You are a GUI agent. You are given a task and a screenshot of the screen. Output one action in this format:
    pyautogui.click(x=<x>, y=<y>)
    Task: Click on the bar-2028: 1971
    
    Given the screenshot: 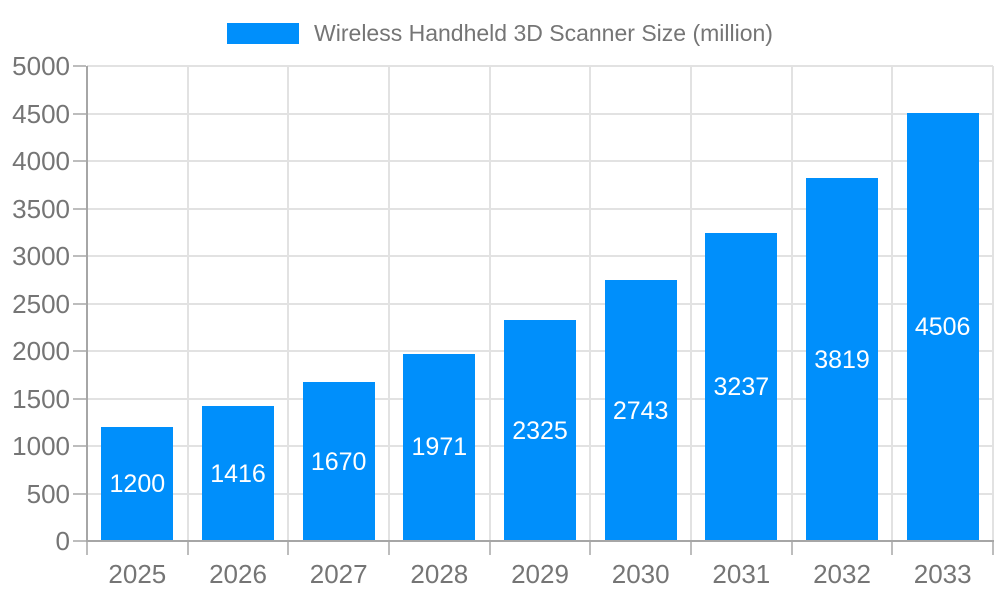 What is the action you would take?
    pyautogui.click(x=439, y=447)
    